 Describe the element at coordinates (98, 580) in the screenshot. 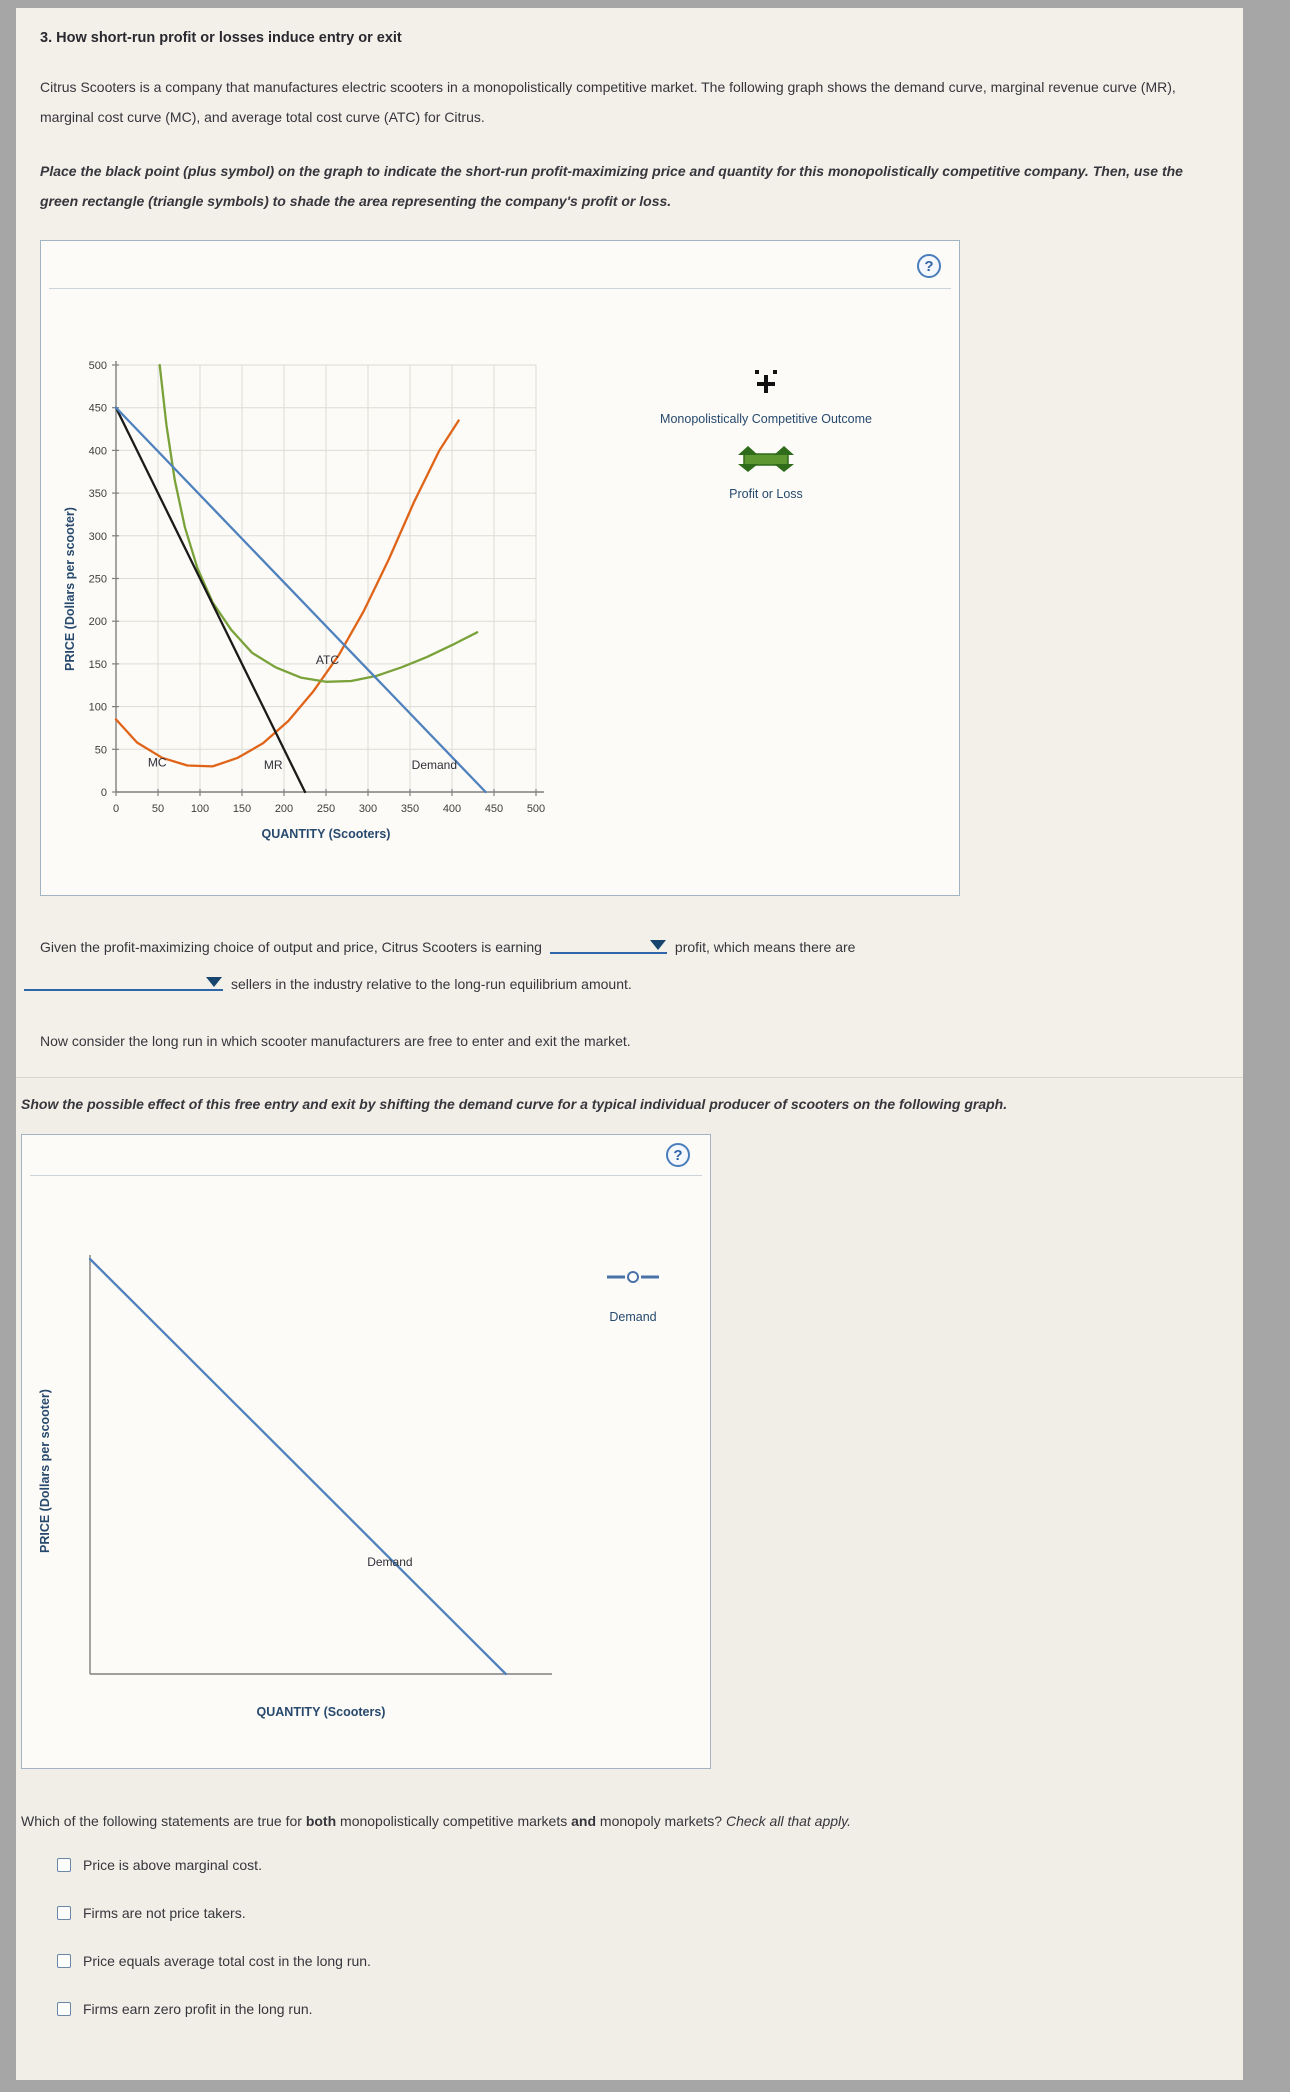

I see `y-tick-label: 250` at that location.